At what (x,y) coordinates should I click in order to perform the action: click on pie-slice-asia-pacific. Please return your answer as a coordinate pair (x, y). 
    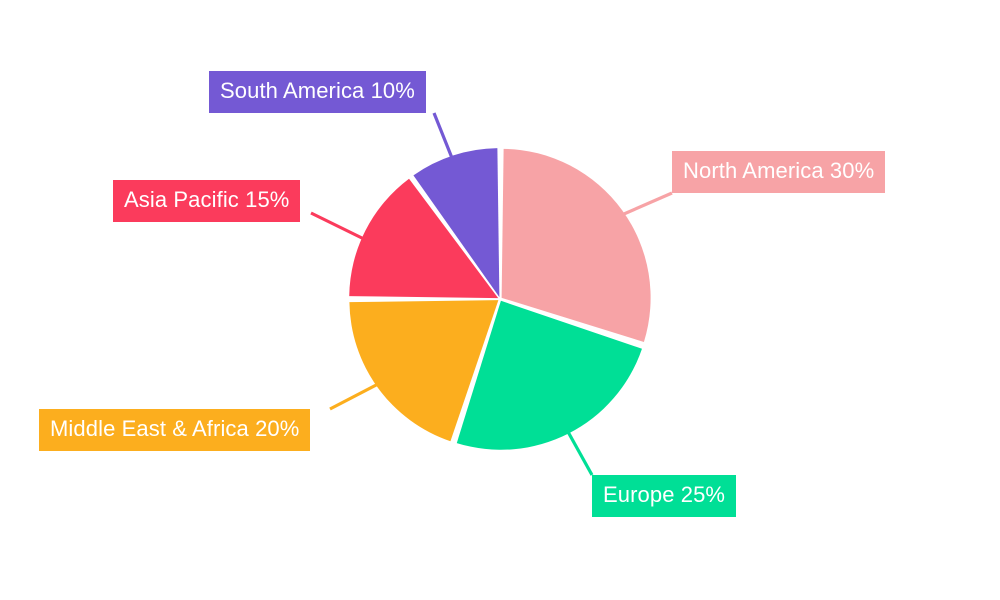
    Looking at the image, I should click on (424, 238).